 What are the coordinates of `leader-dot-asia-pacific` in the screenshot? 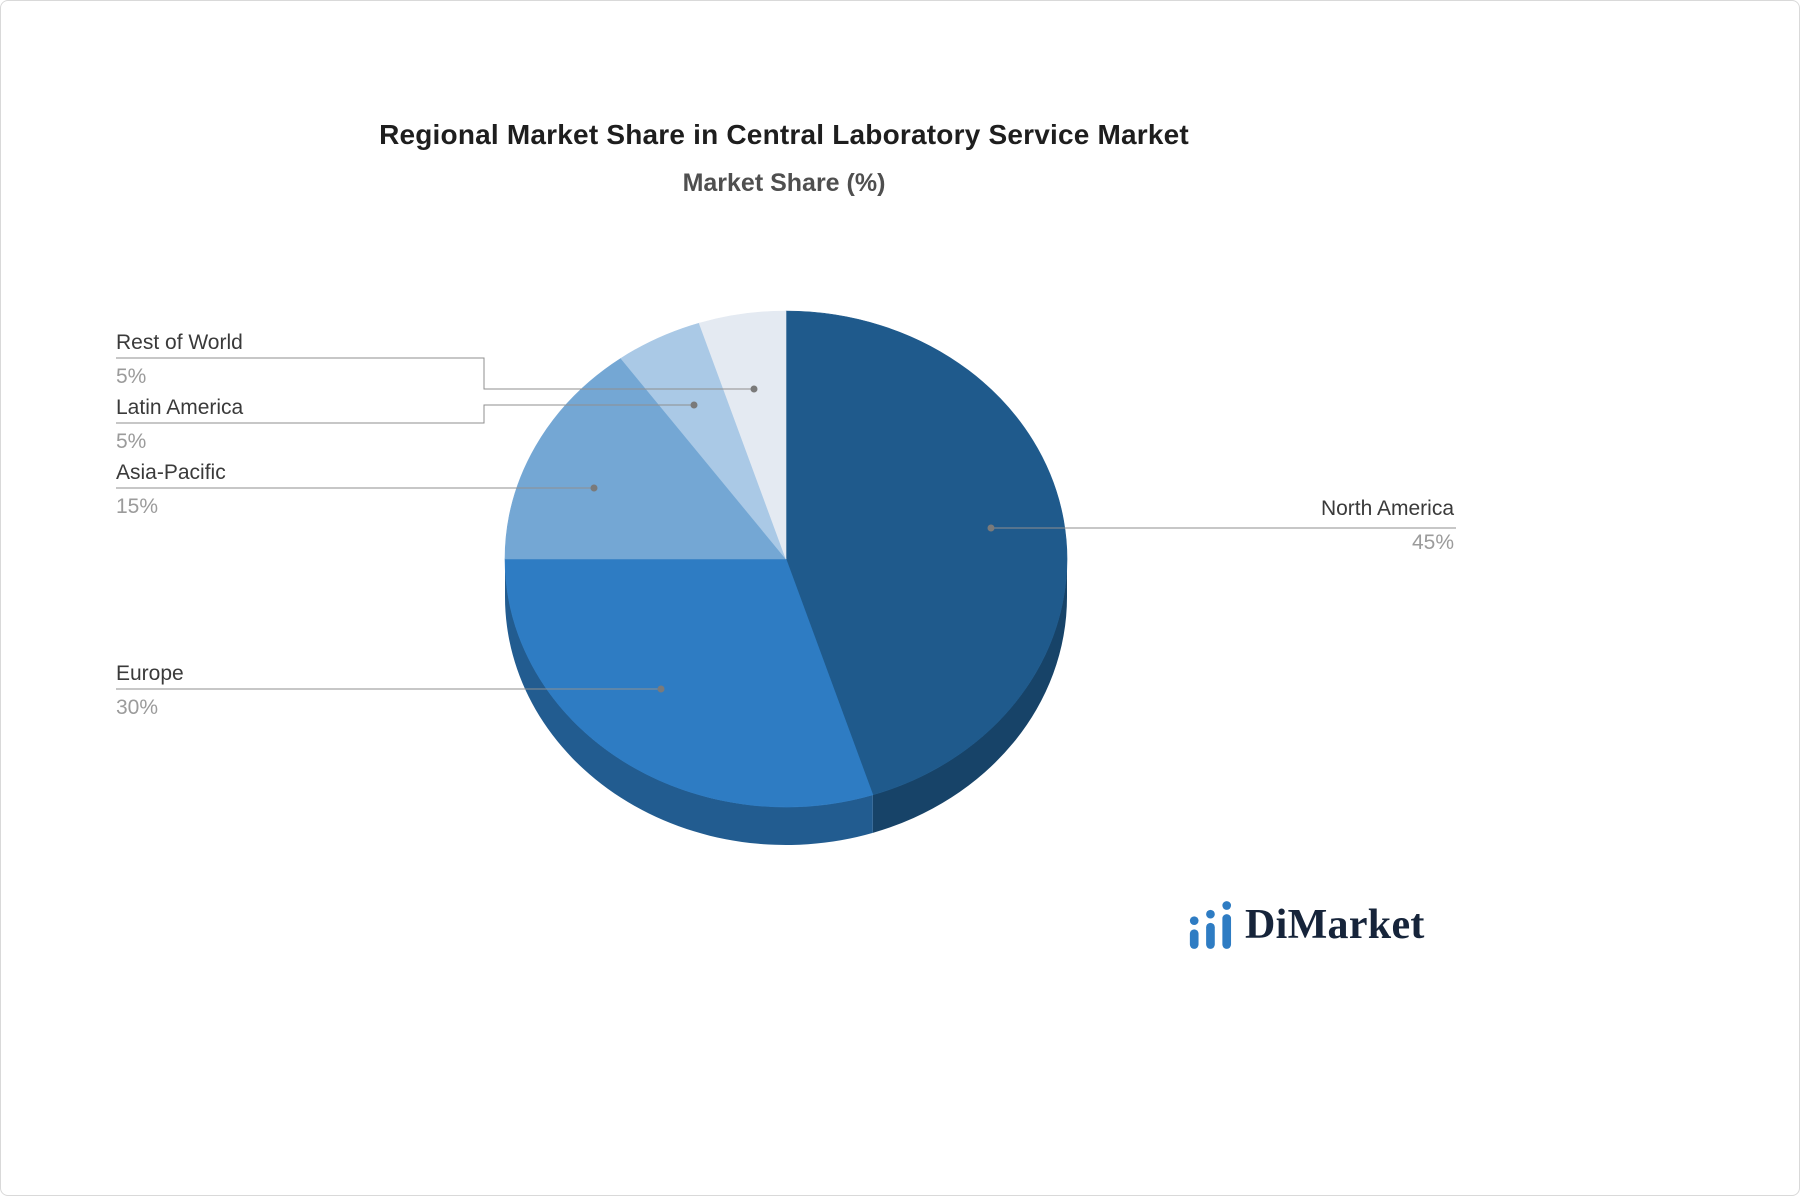 It's located at (594, 488).